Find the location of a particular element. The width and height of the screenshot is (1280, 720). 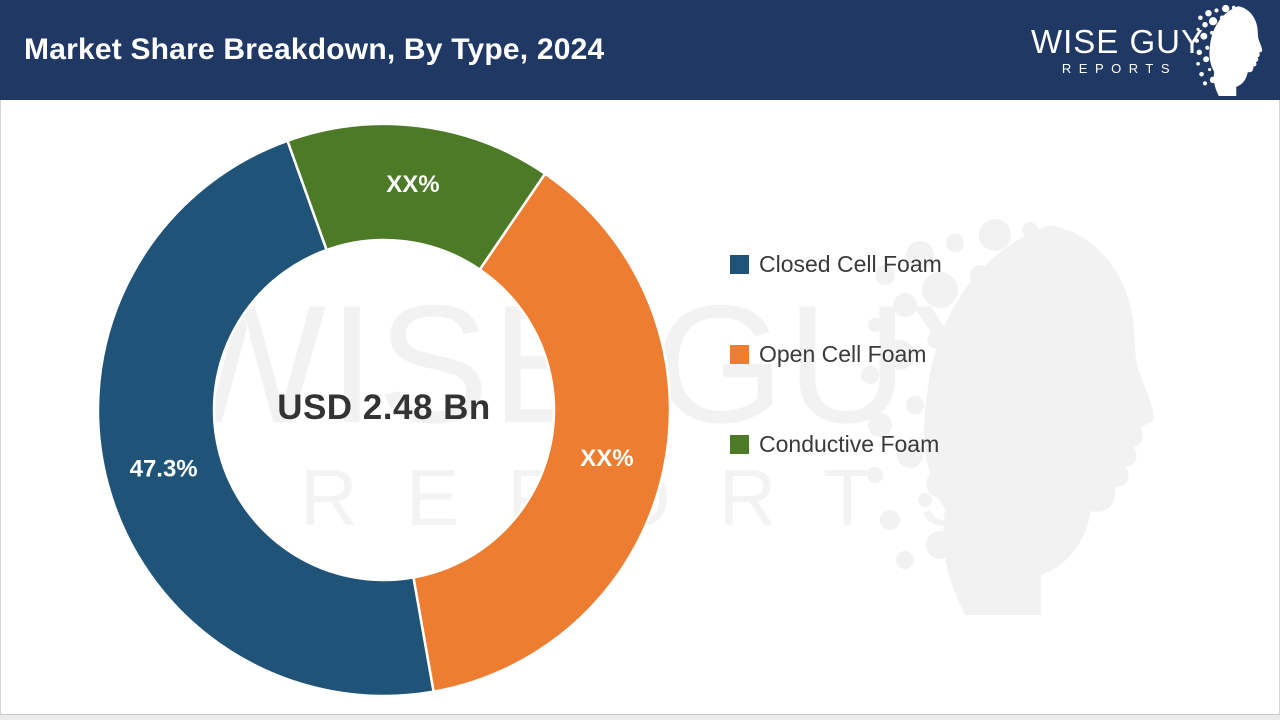

chart-center-value: USD 2.48 Bn is located at coordinates (384, 407).